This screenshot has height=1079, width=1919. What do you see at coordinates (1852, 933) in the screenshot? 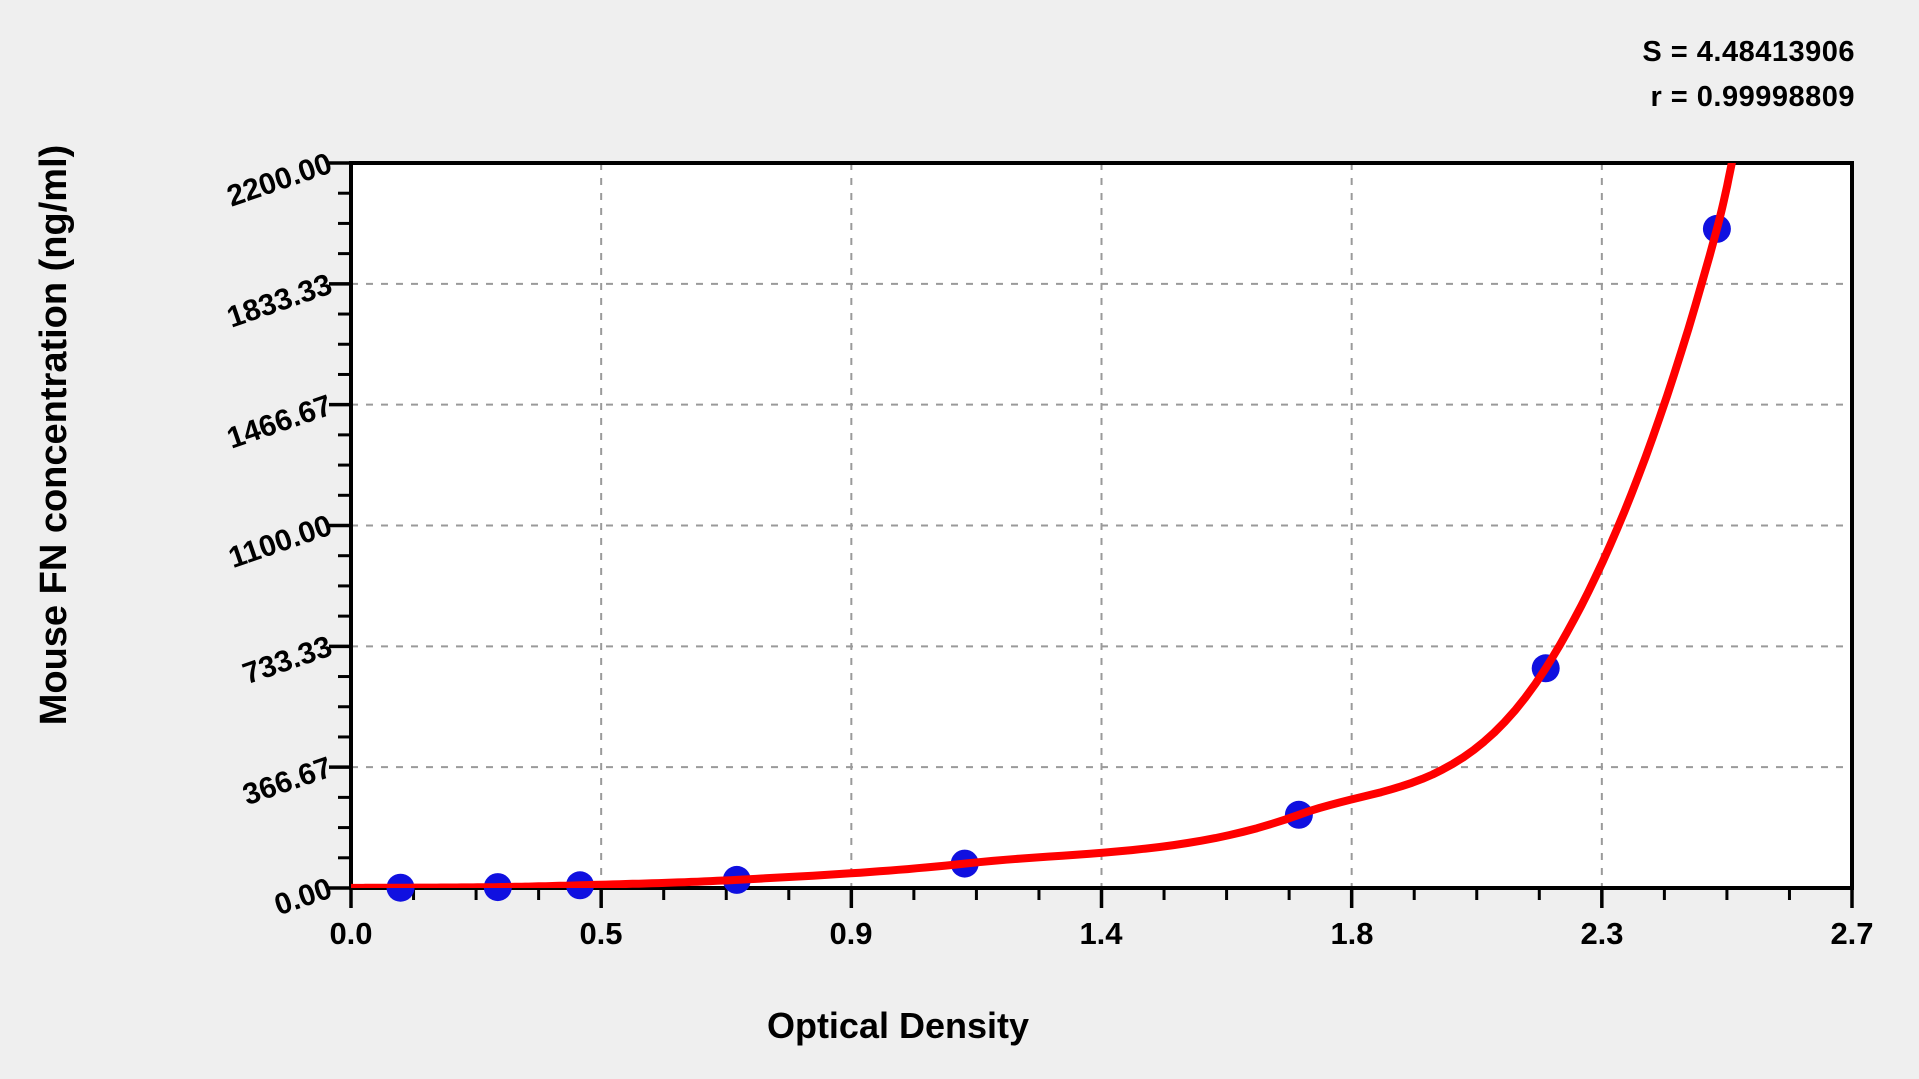
I see `x-tick-label-6: 2.7` at bounding box center [1852, 933].